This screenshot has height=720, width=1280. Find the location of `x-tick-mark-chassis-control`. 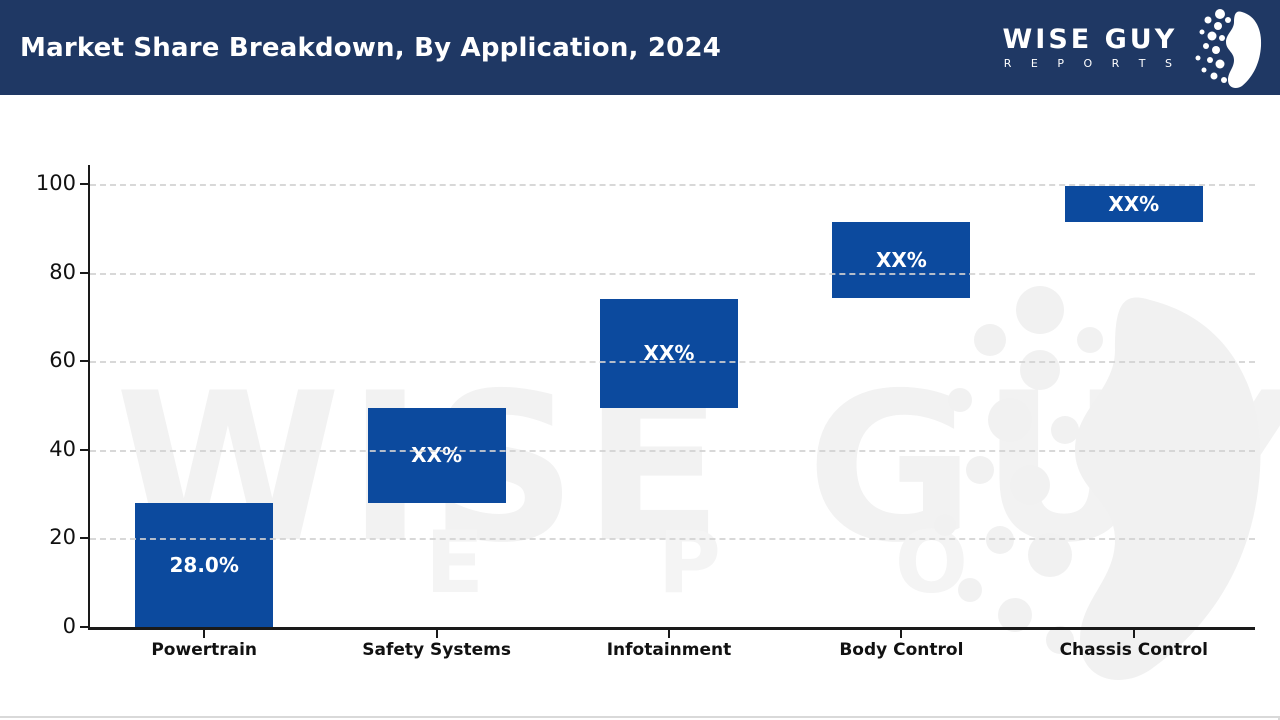

x-tick-mark-chassis-control is located at coordinates (1133, 634).